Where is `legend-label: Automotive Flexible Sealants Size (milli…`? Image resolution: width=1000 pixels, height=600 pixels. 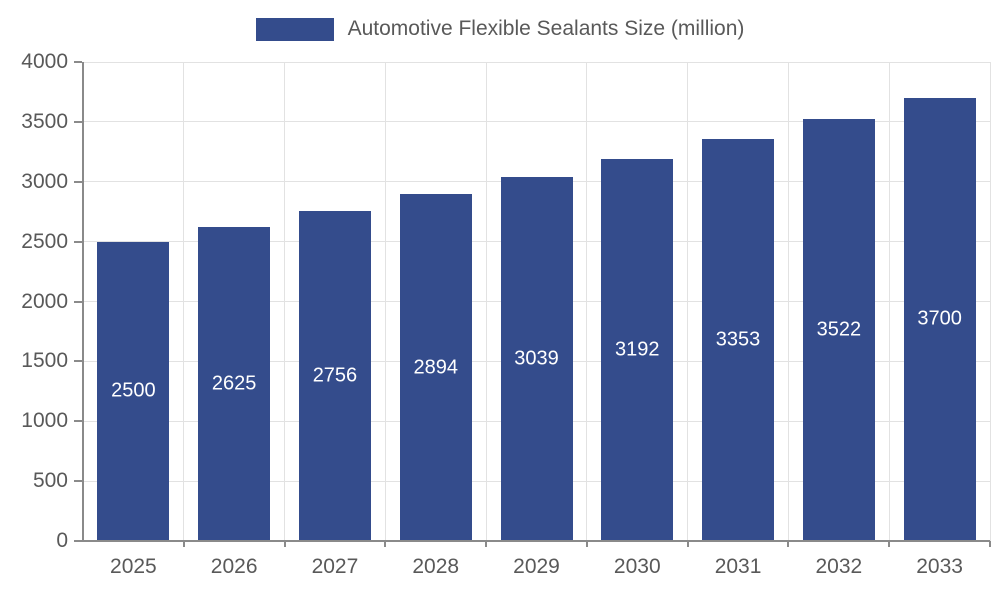 legend-label: Automotive Flexible Sealants Size (milli… is located at coordinates (546, 28).